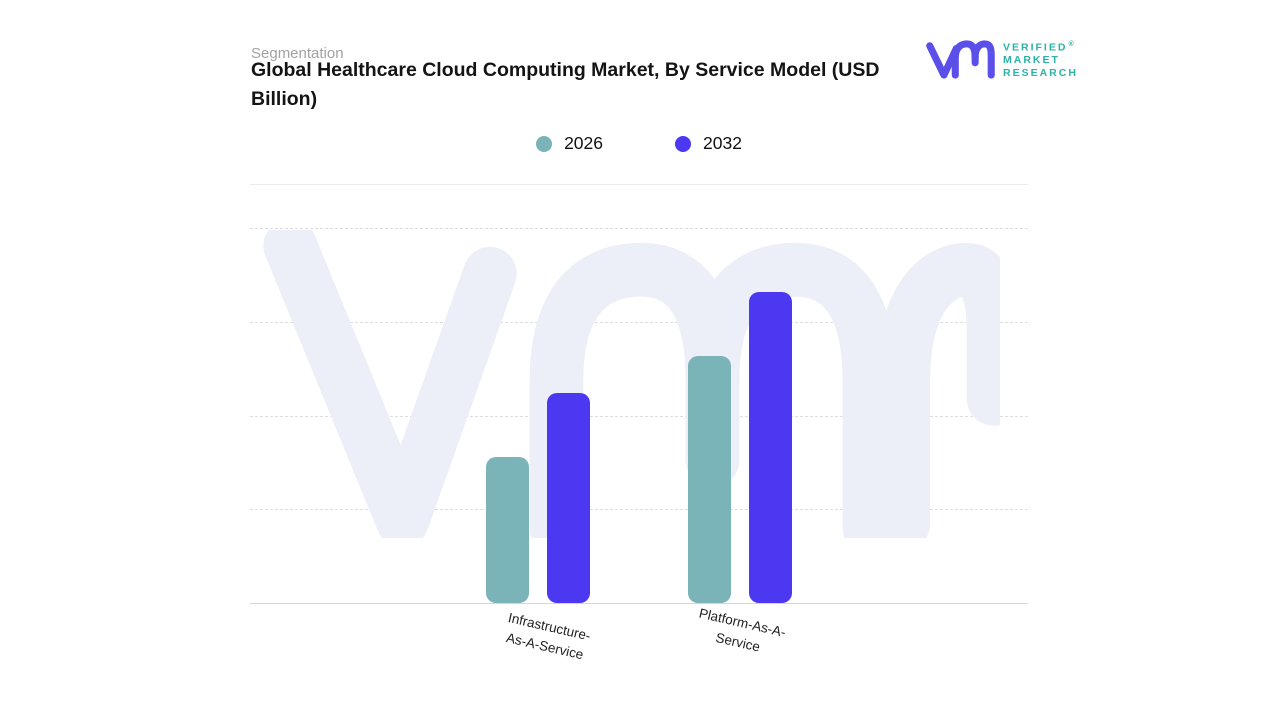 Image resolution: width=1280 pixels, height=720 pixels. What do you see at coordinates (1031, 60) in the screenshot?
I see `logo-line-market: MARKET` at bounding box center [1031, 60].